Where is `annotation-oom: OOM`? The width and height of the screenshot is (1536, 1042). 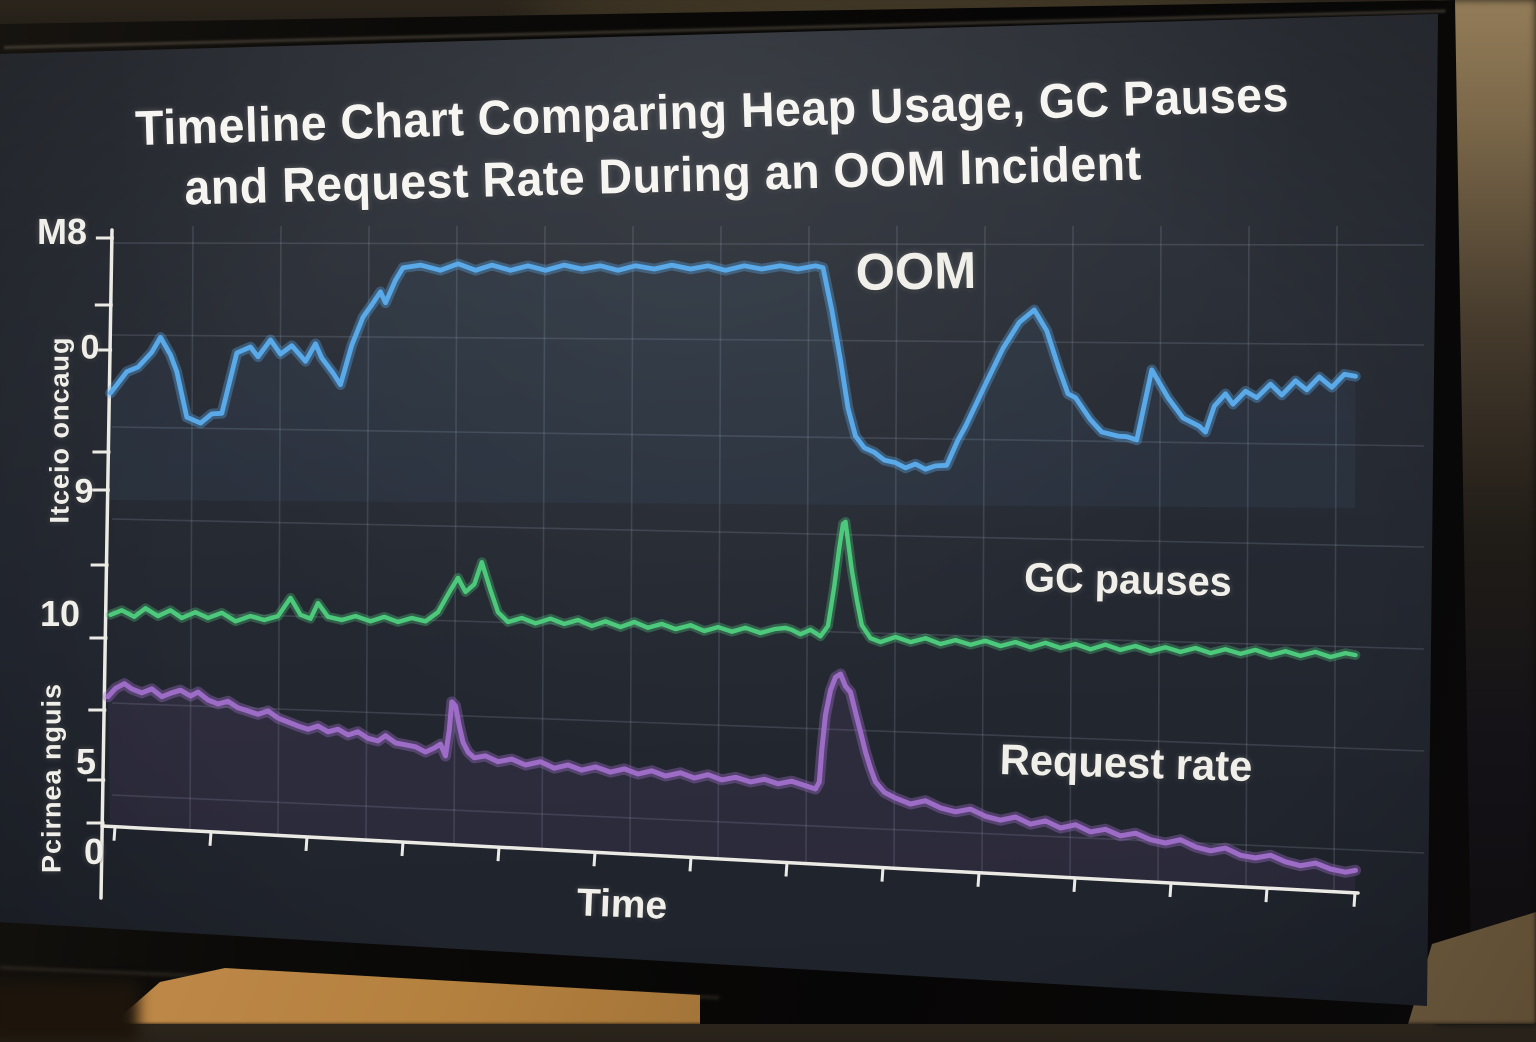
annotation-oom: OOM is located at coordinates (916, 272).